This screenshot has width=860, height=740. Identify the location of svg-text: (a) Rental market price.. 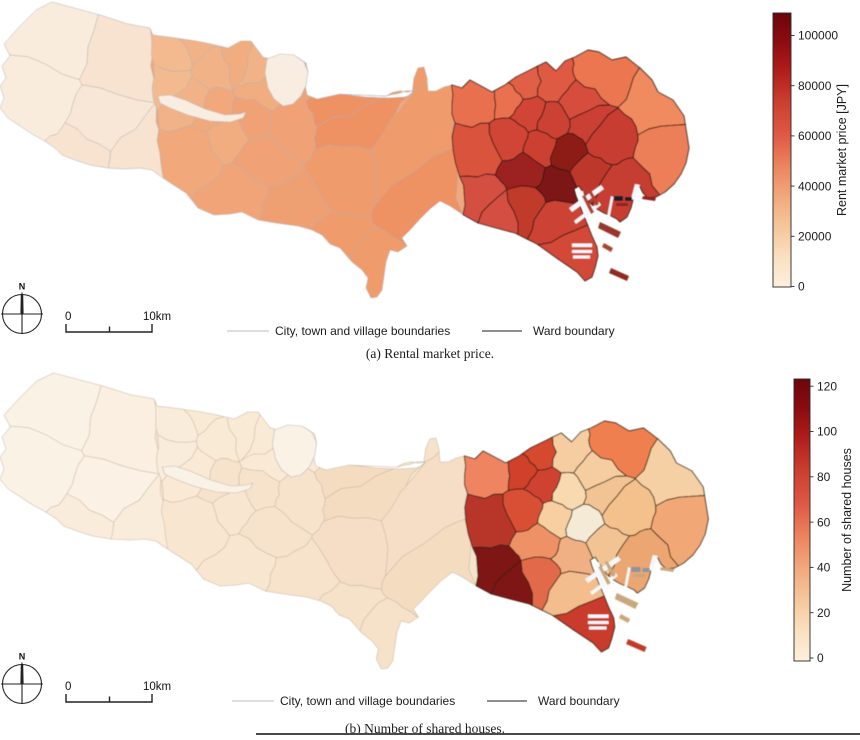
(430, 353).